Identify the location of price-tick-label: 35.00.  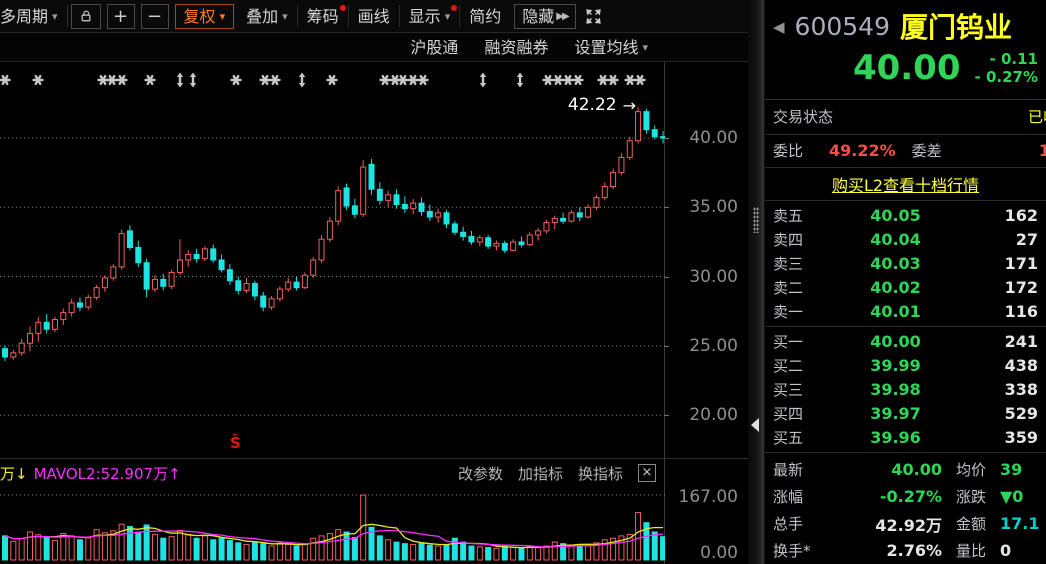
(713, 207).